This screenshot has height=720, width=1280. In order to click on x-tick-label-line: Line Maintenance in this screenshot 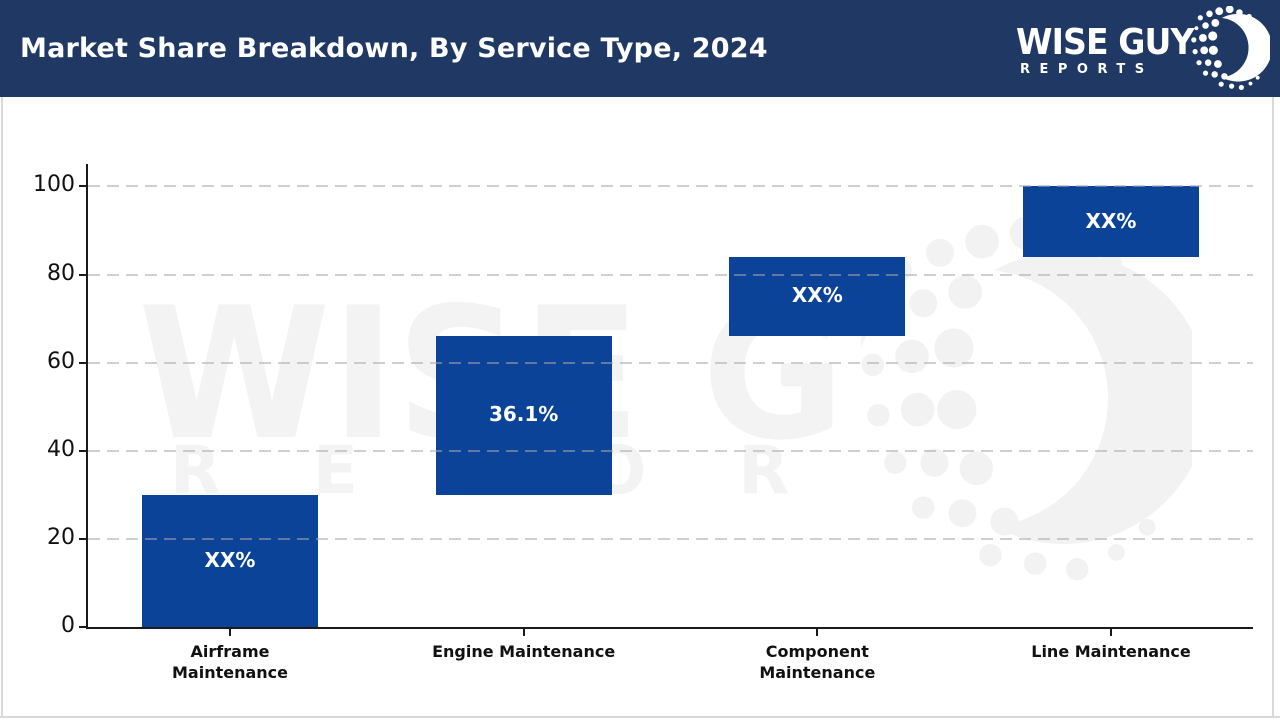, I will do `click(1111, 651)`.